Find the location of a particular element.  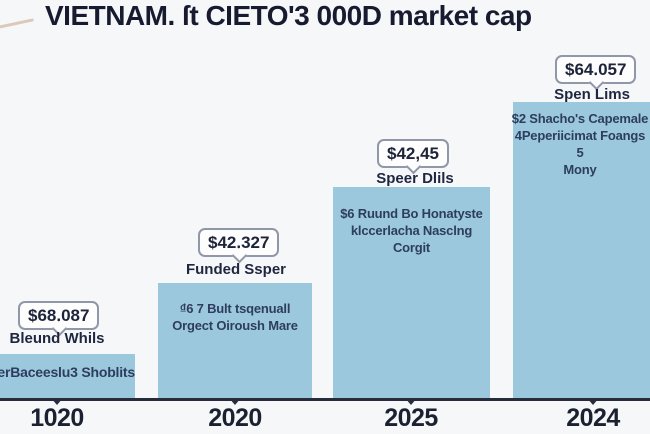

bar-caption-line: perBaceeslu3 Shoblits is located at coordinates (67, 372).